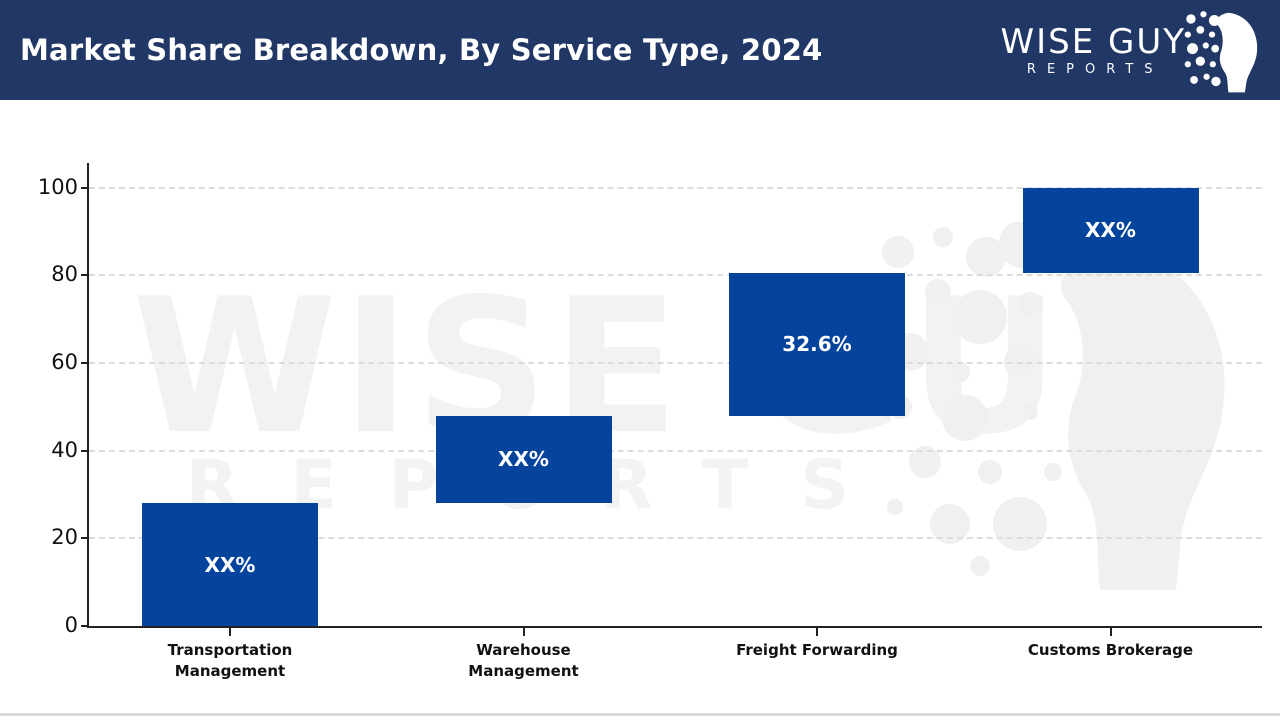 The image size is (1280, 720). I want to click on y-axis-tick-label: 20, so click(64, 537).